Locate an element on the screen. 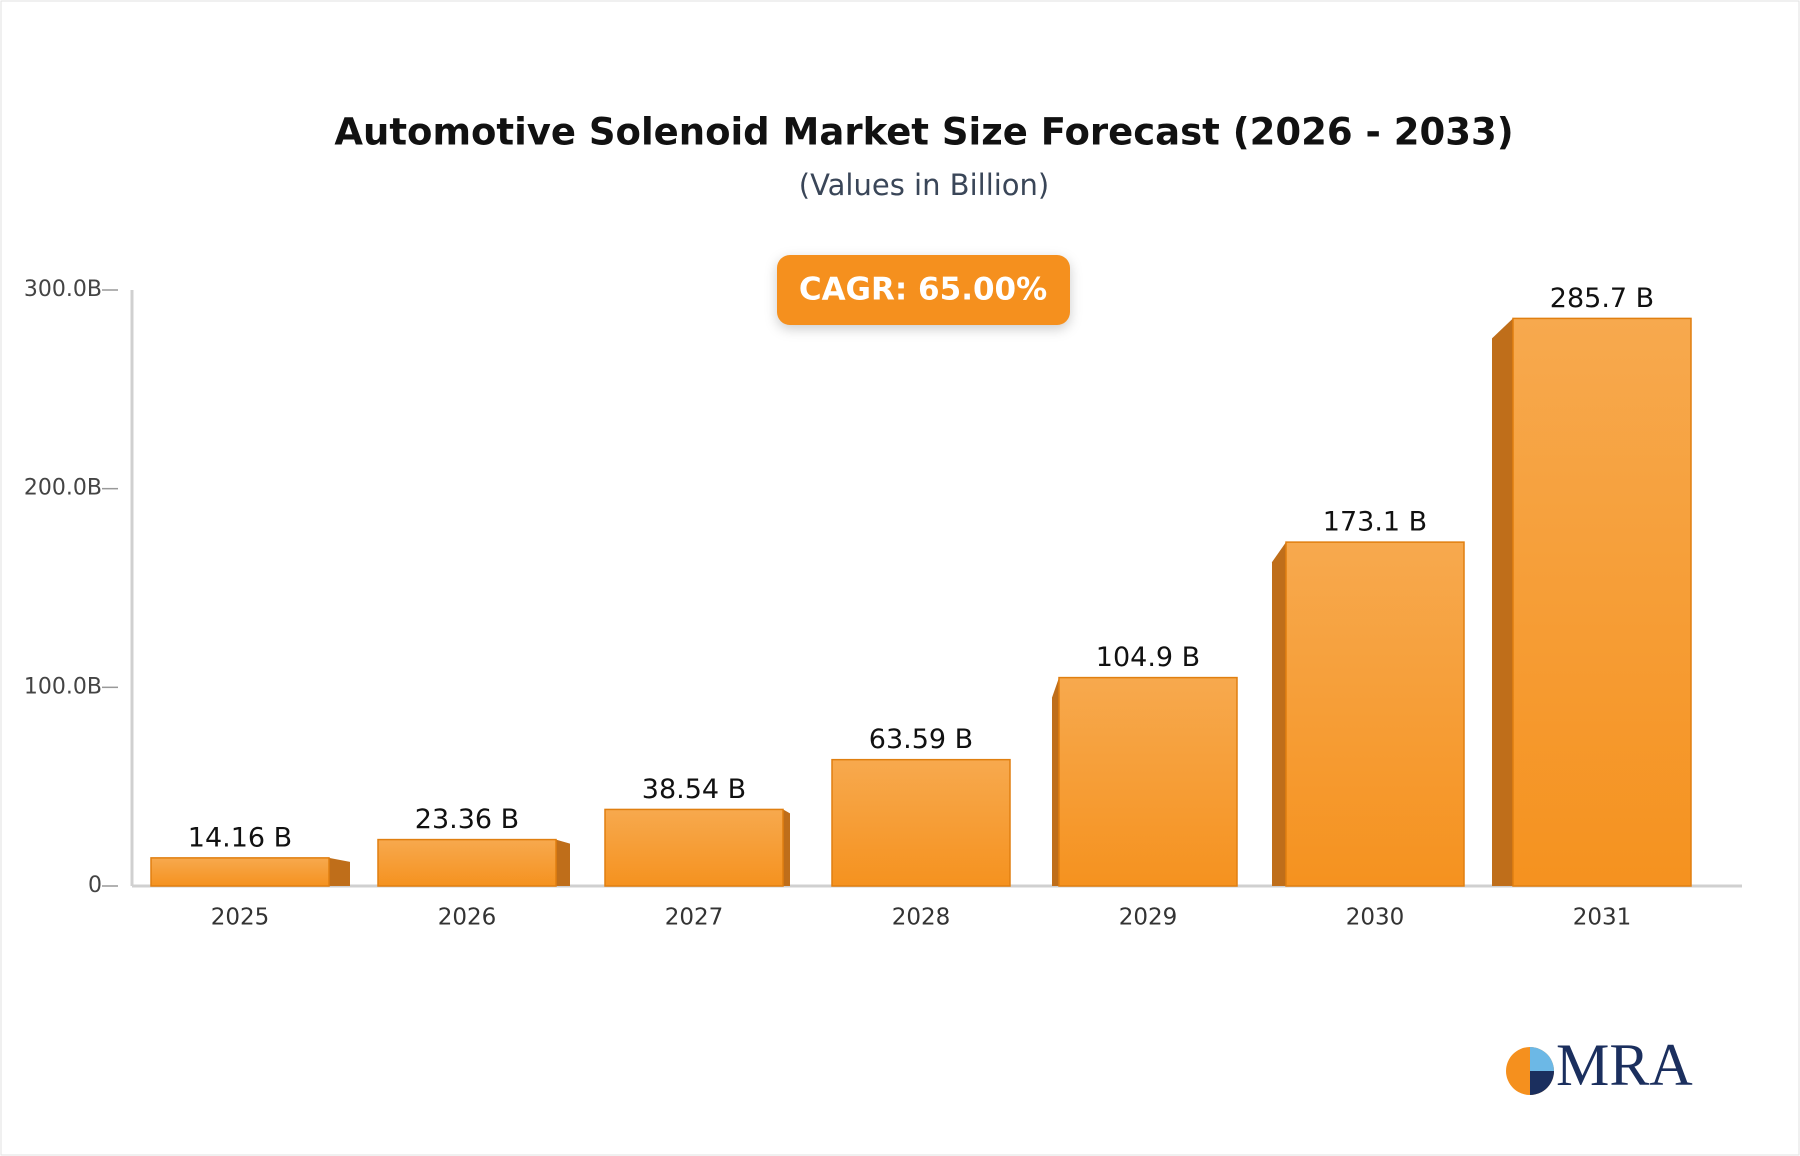 This screenshot has height=1156, width=1800. logo: MRA is located at coordinates (1599, 1065).